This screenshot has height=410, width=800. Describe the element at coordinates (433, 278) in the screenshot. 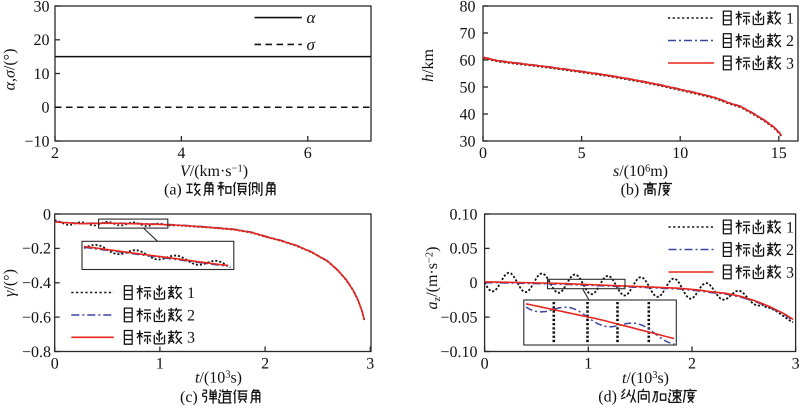

I see `svg-text: az/(m·s−2)` at that location.